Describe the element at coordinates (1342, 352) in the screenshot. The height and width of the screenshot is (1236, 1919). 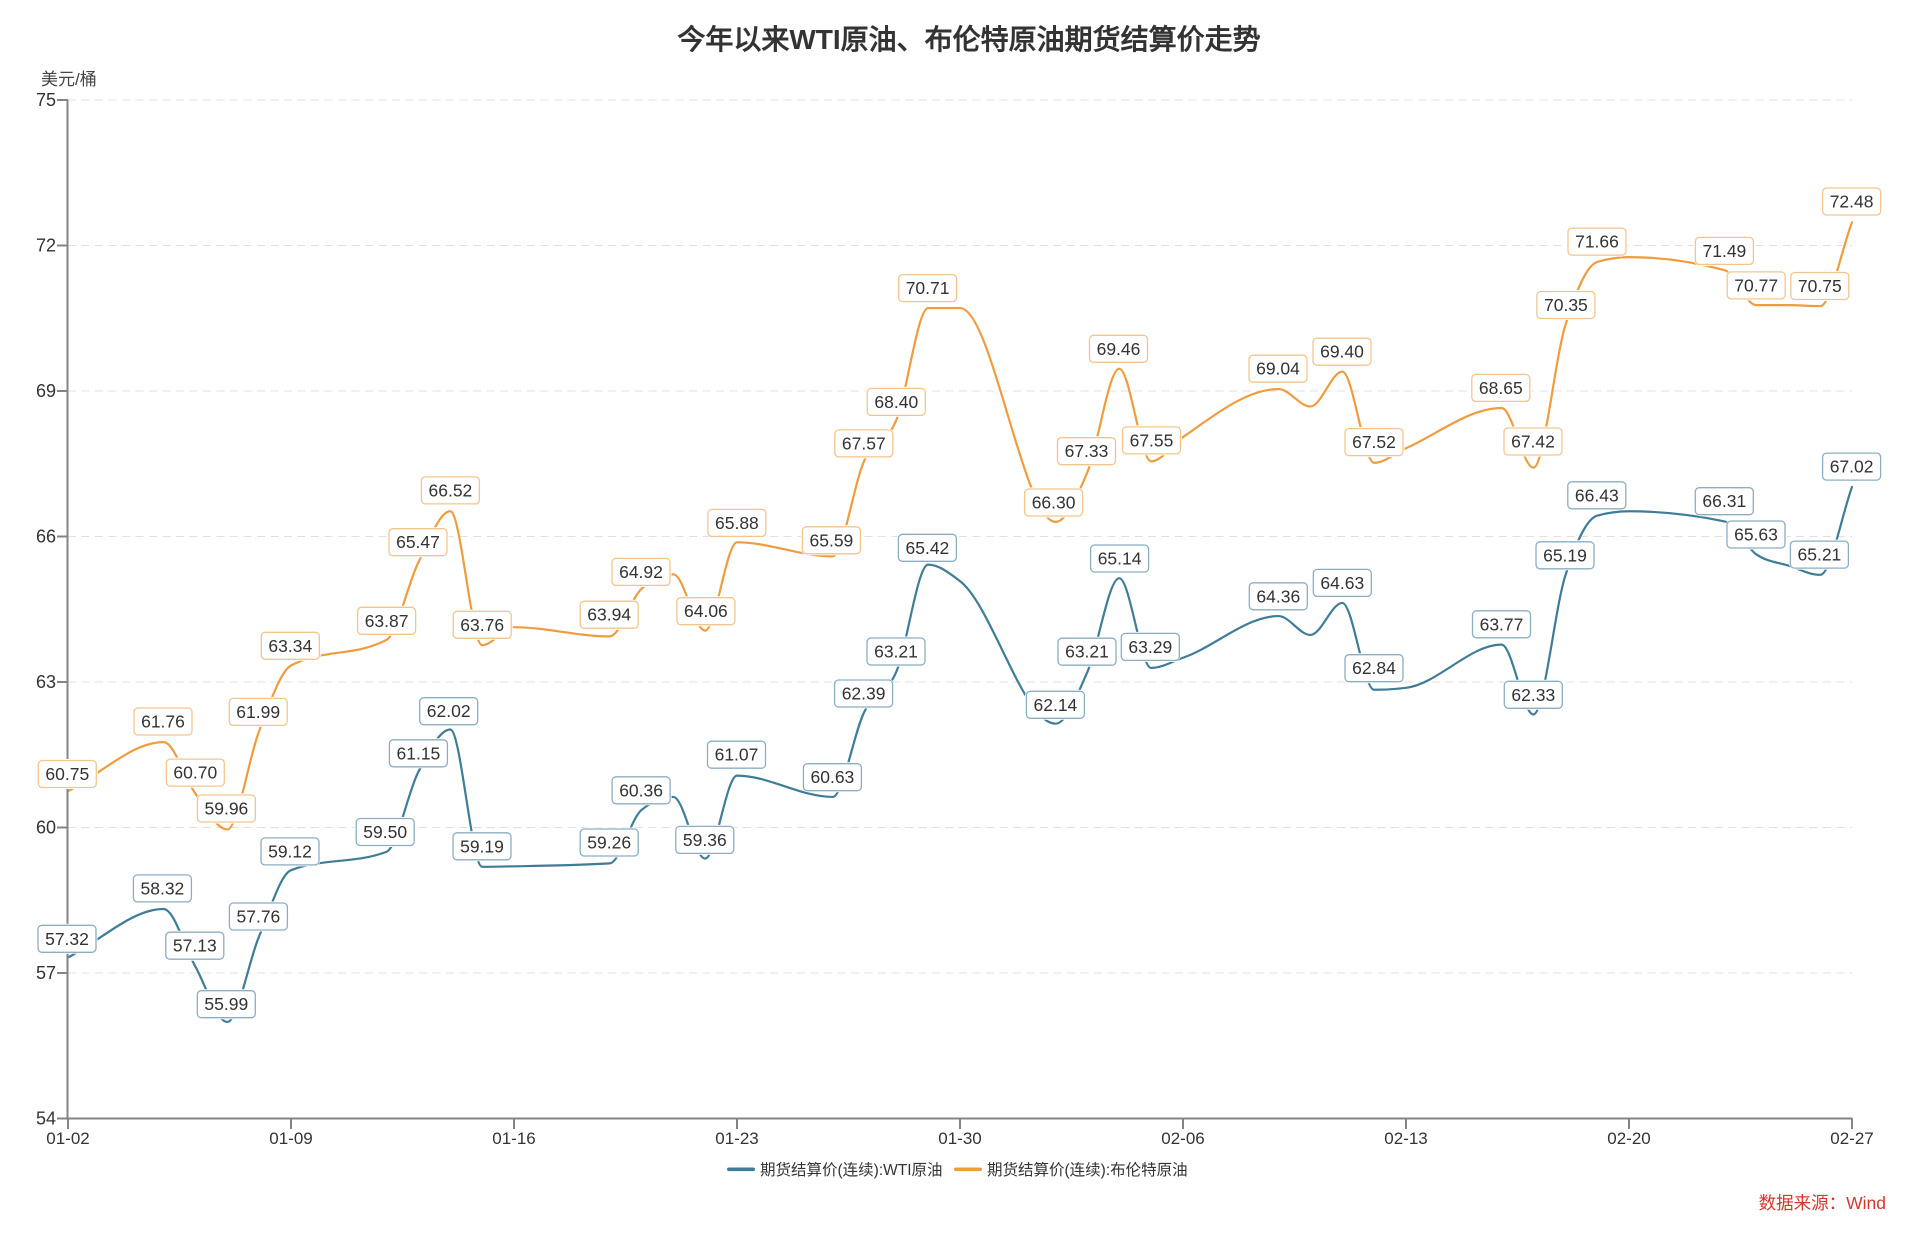
I see `svg-text: 69.40` at that location.